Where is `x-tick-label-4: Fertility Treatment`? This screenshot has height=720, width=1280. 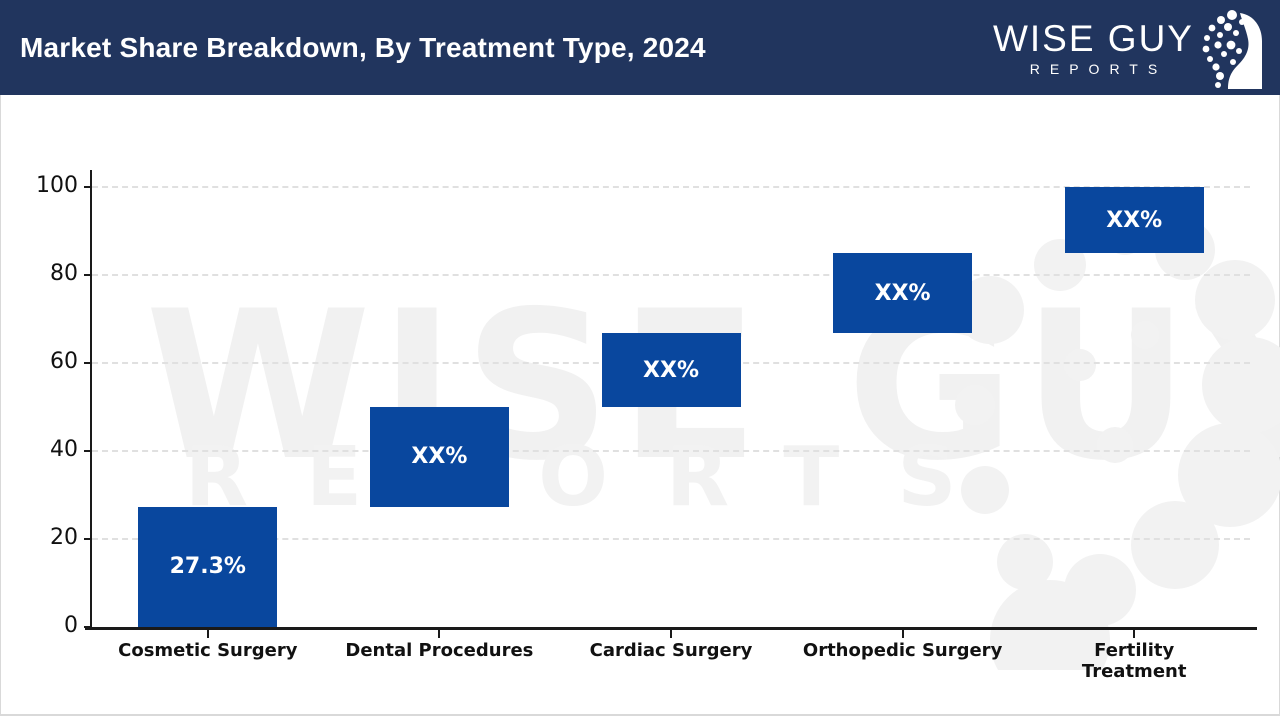 x-tick-label-4: Fertility Treatment is located at coordinates (1134, 661).